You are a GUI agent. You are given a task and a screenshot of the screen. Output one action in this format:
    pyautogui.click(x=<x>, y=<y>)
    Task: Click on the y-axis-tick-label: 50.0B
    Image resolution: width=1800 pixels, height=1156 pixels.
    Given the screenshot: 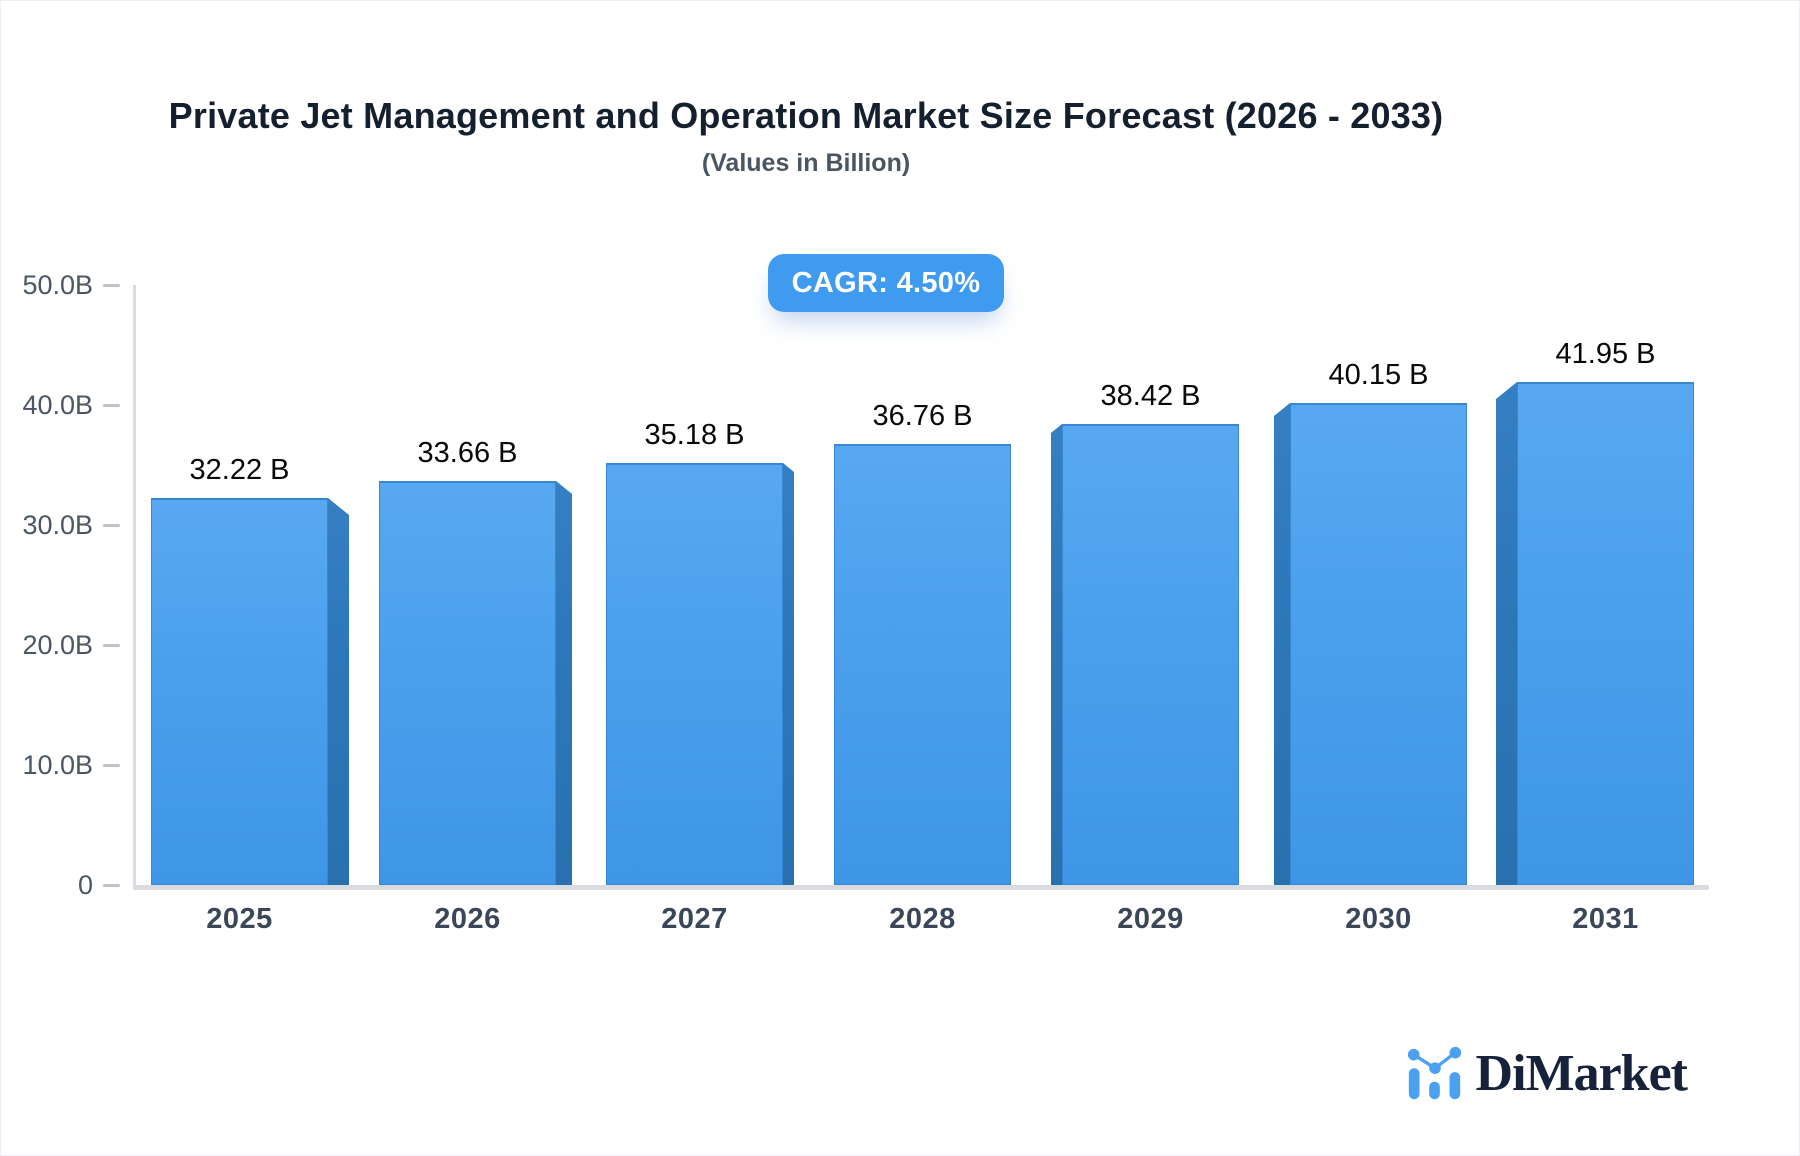 What is the action you would take?
    pyautogui.click(x=57, y=285)
    